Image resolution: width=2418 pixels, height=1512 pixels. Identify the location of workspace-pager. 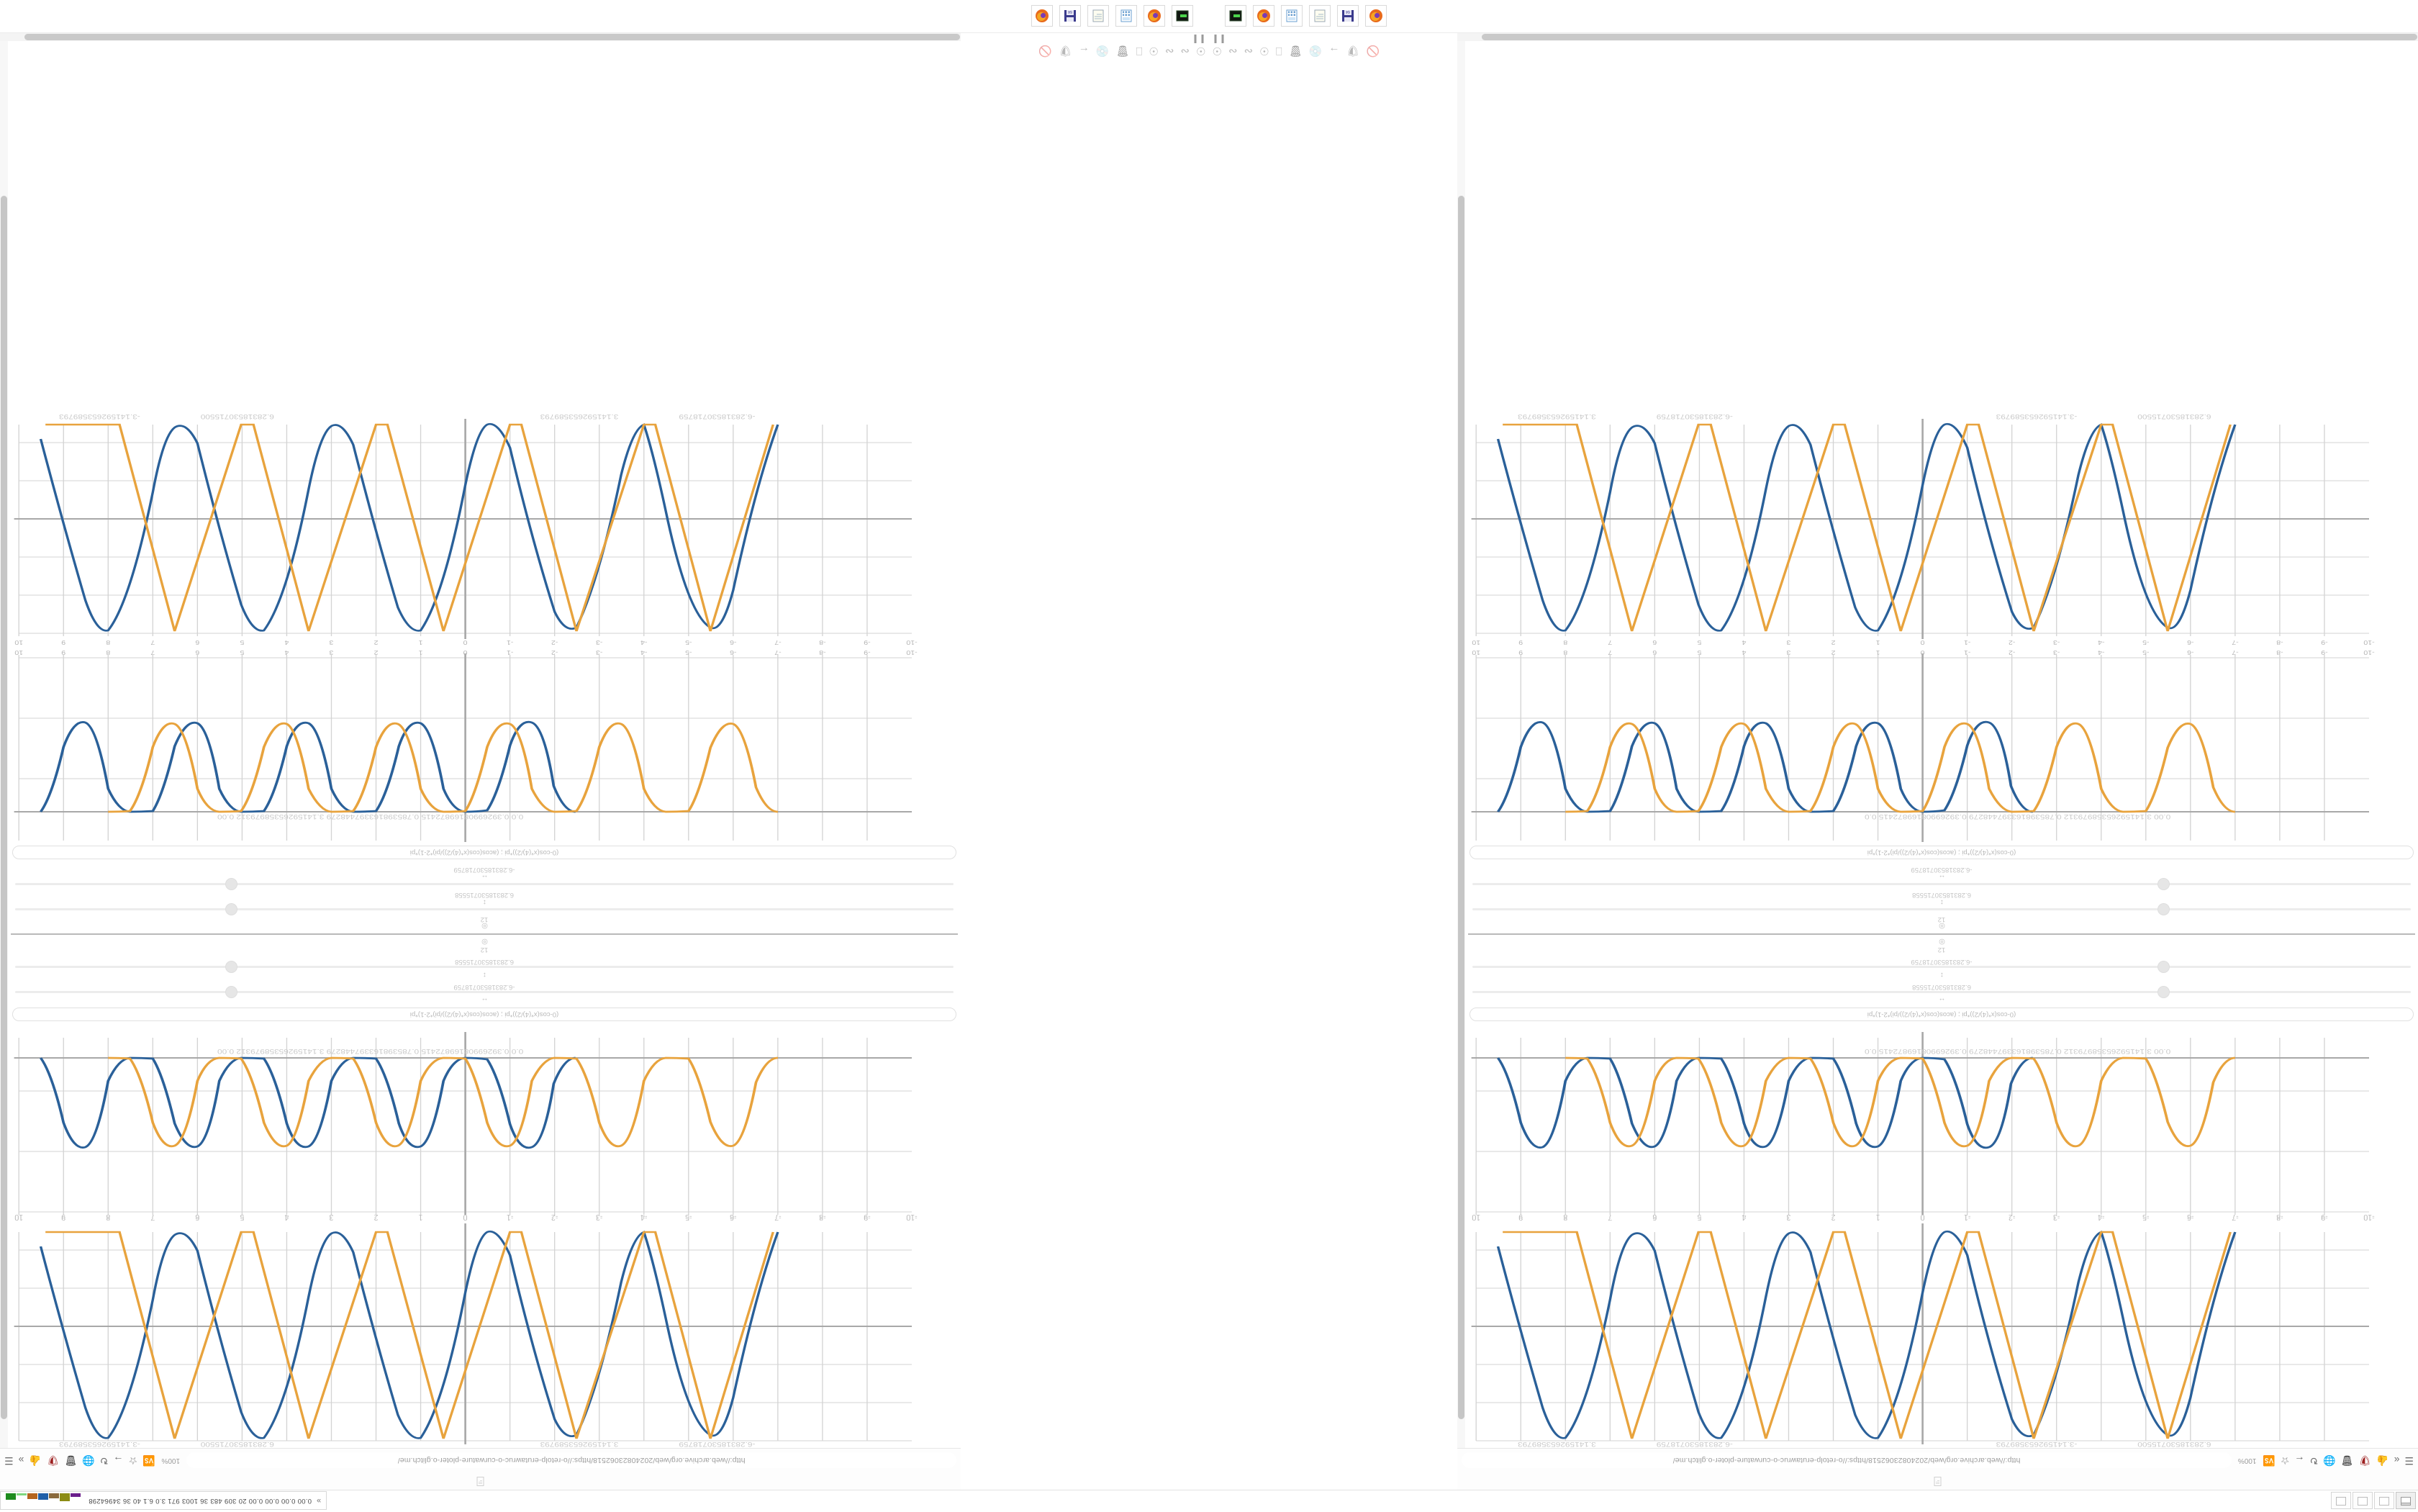
(1209, 39).